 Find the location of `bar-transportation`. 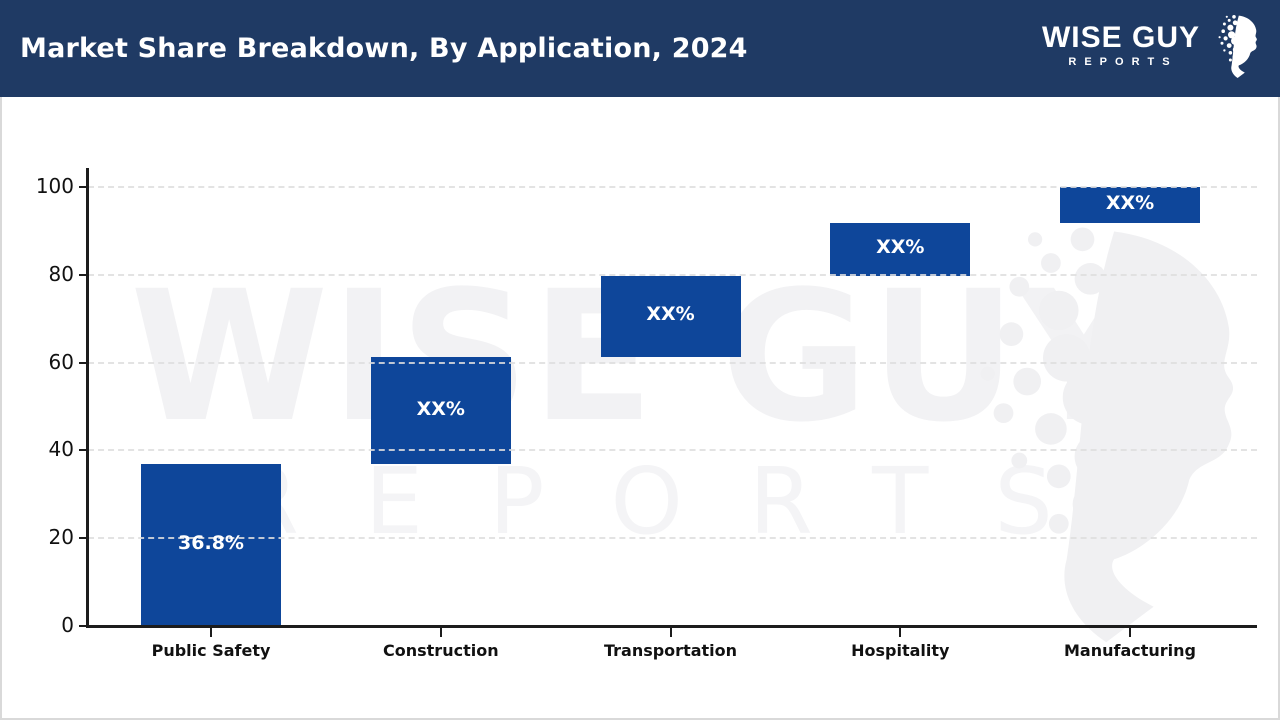

bar-transportation is located at coordinates (670, 316).